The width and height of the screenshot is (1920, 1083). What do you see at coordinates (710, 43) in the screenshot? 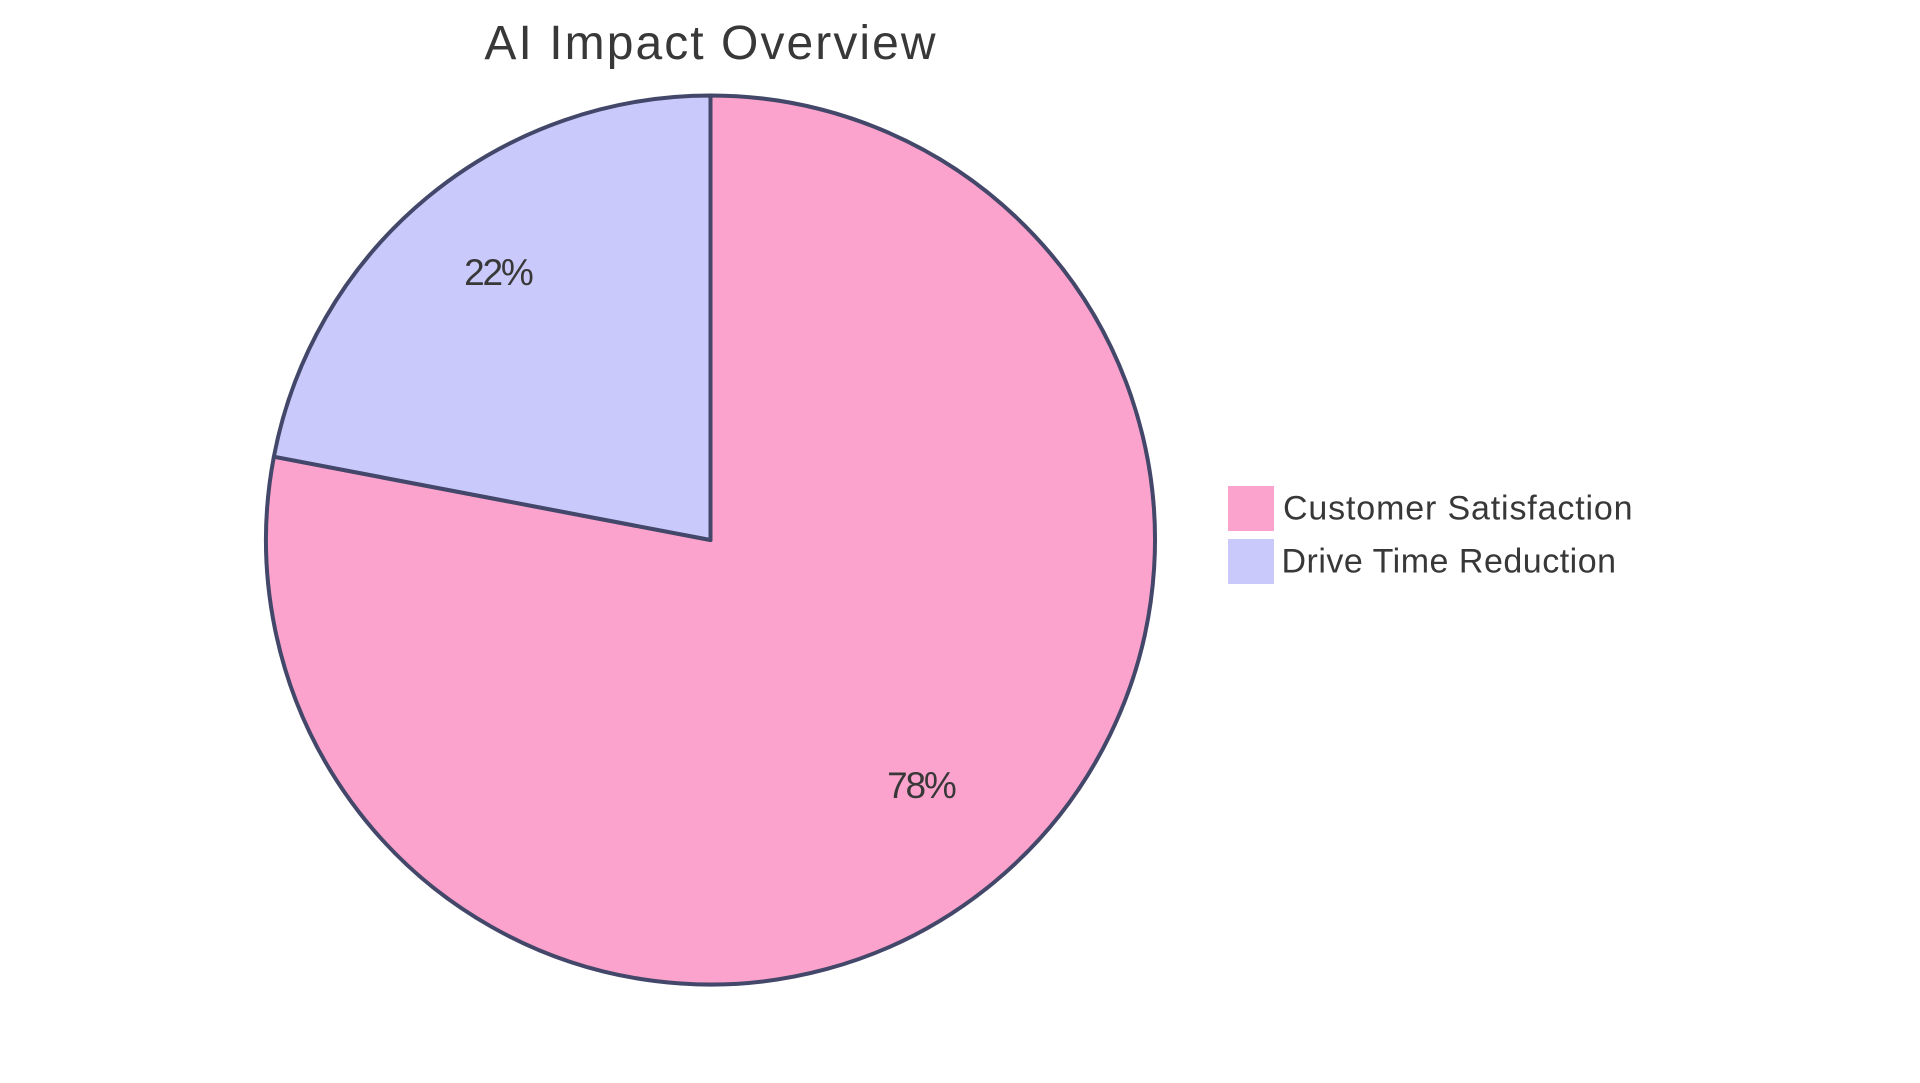
I see `svg-text: AI Impact Overview` at bounding box center [710, 43].